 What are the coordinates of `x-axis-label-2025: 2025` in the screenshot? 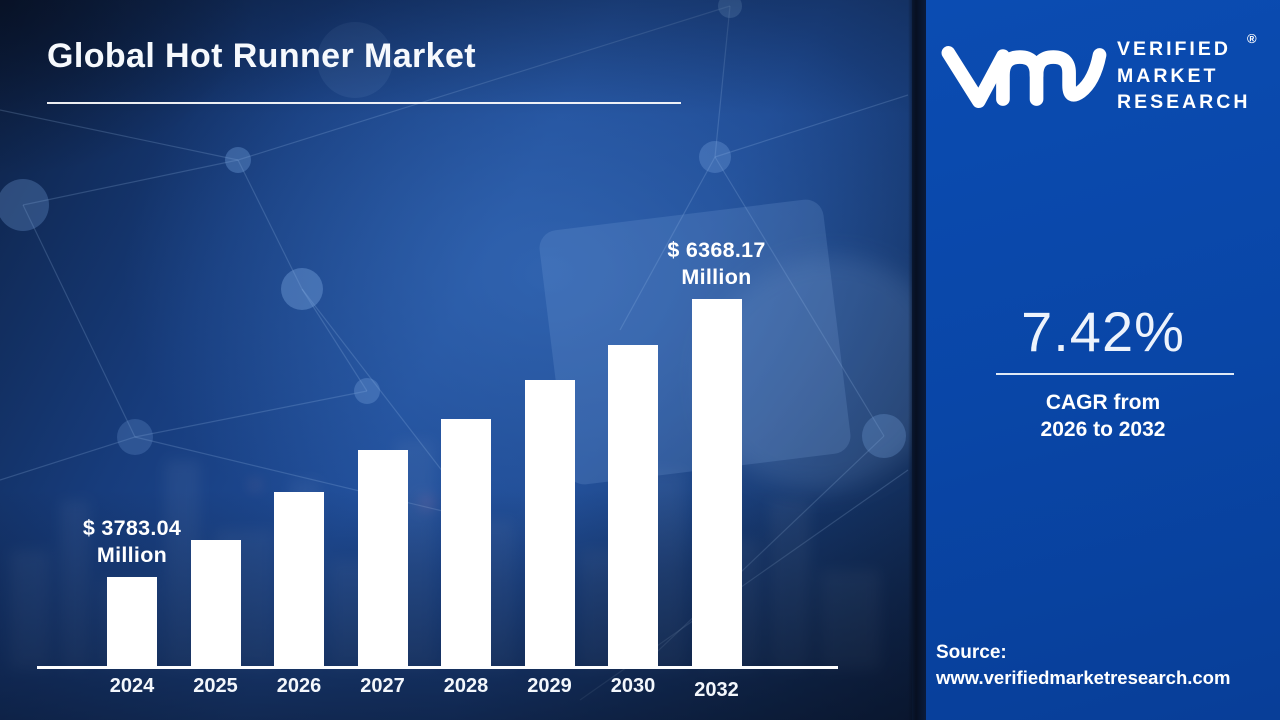 It's located at (215, 686).